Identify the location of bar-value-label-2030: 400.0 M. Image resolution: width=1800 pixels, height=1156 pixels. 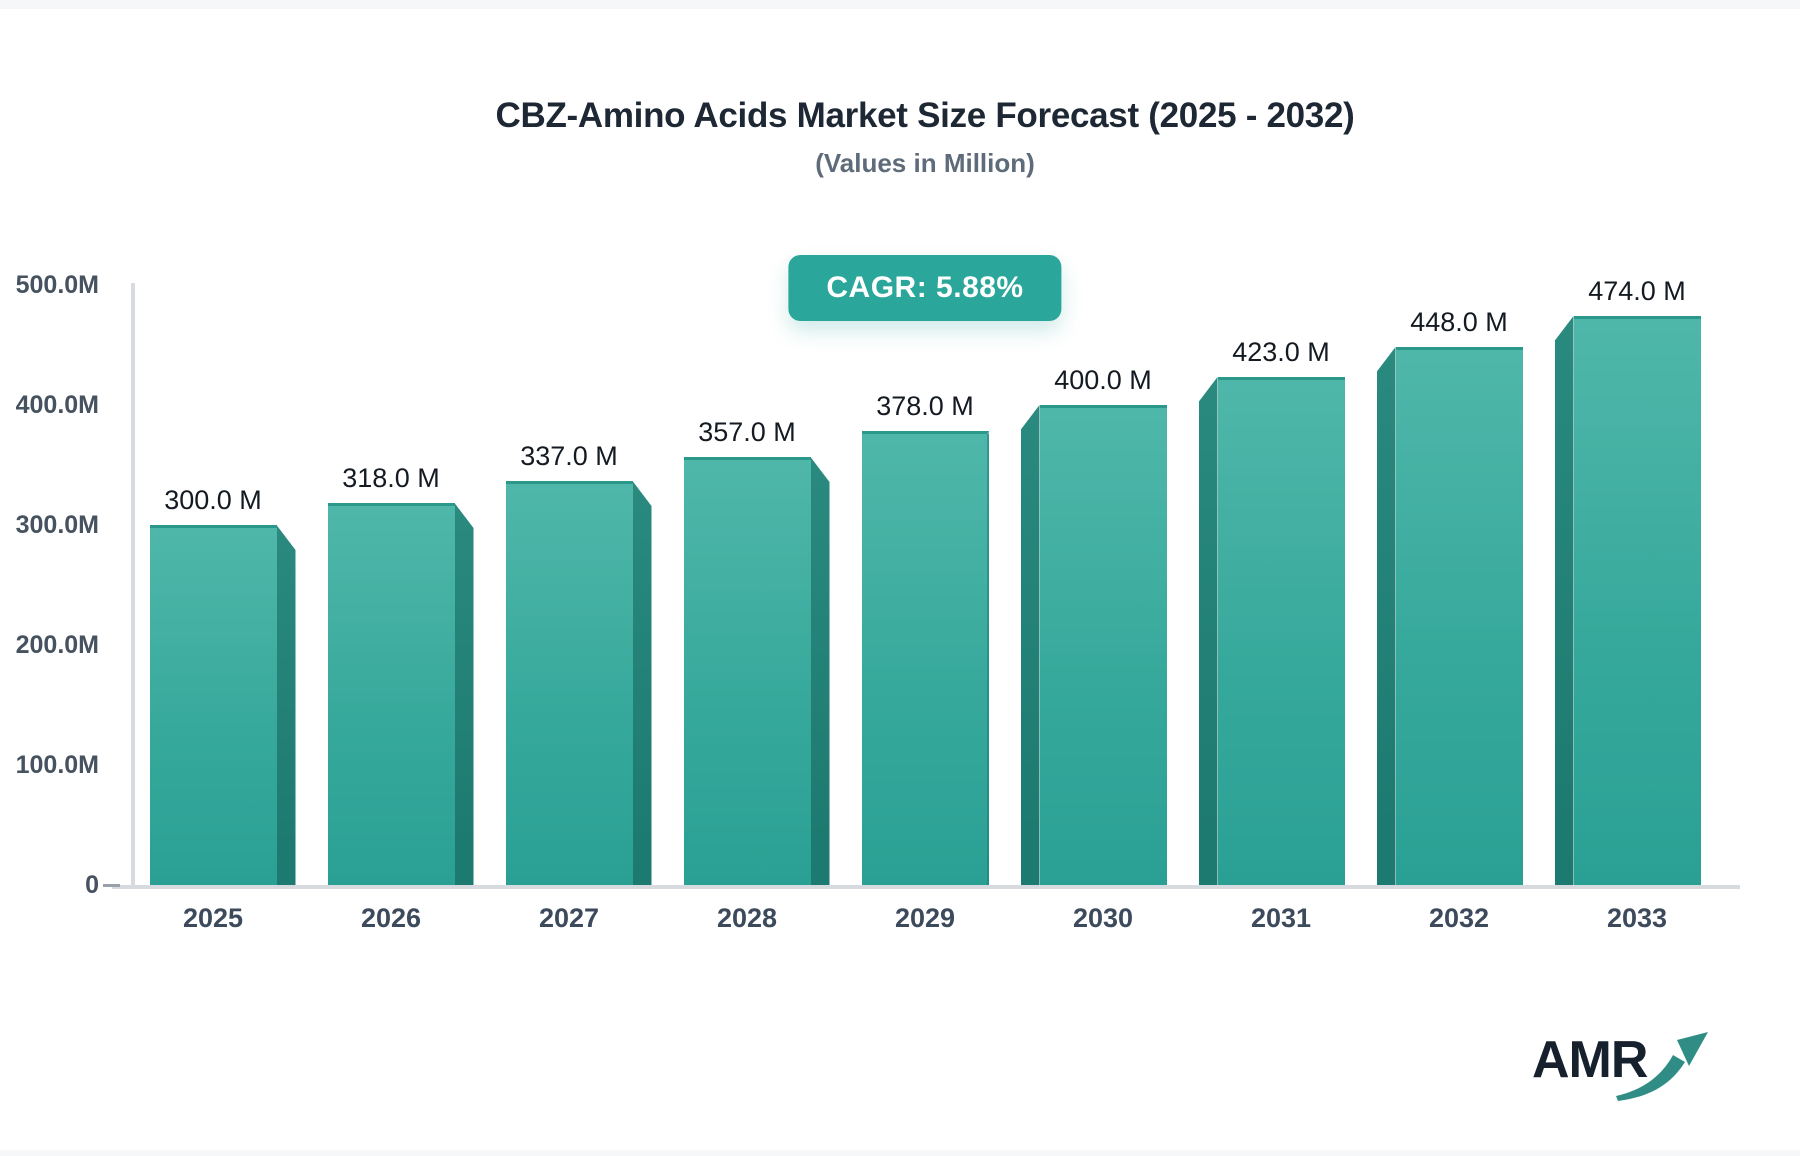
(1103, 380).